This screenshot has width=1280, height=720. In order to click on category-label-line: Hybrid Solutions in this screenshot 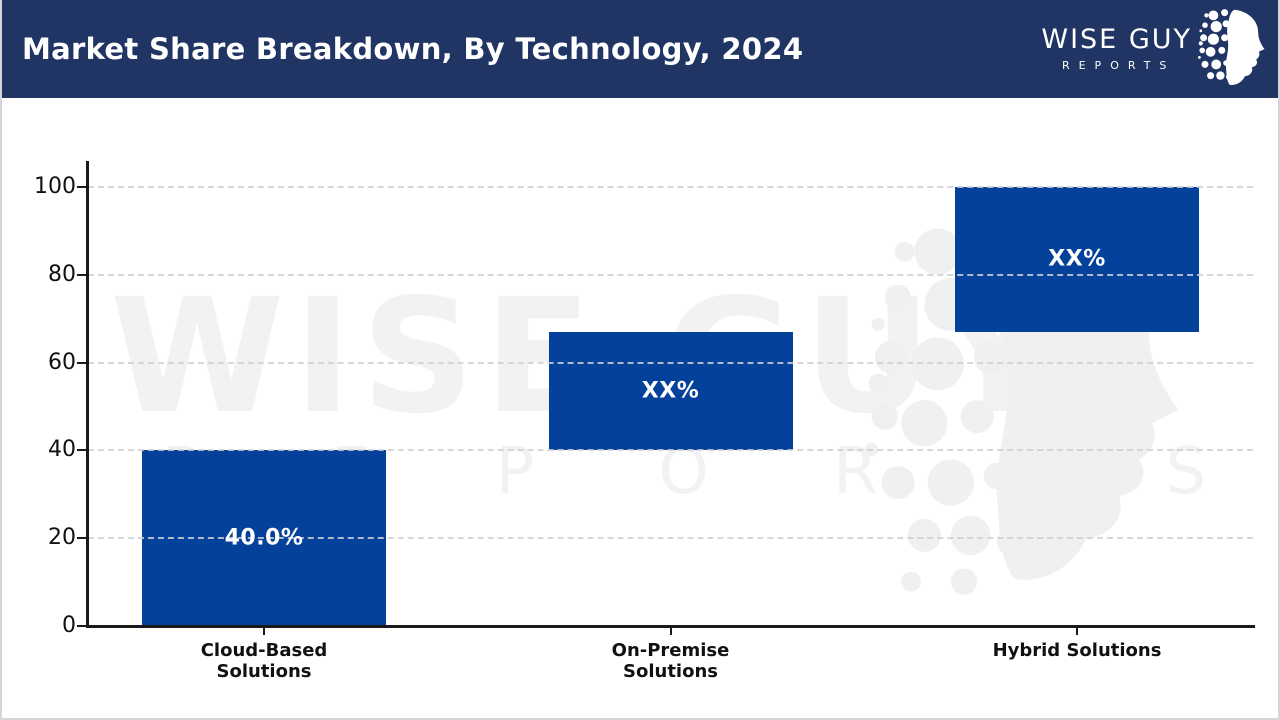, I will do `click(1077, 650)`.